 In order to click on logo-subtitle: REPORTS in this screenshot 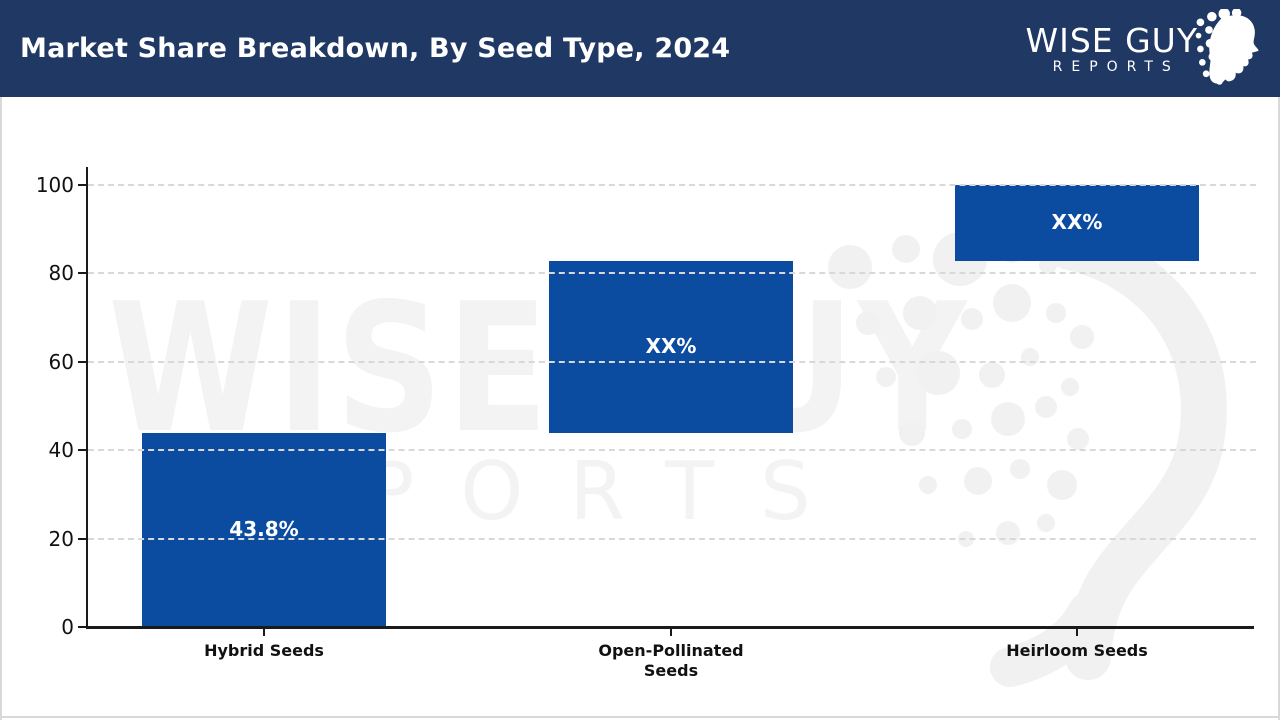, I will do `click(1116, 66)`.